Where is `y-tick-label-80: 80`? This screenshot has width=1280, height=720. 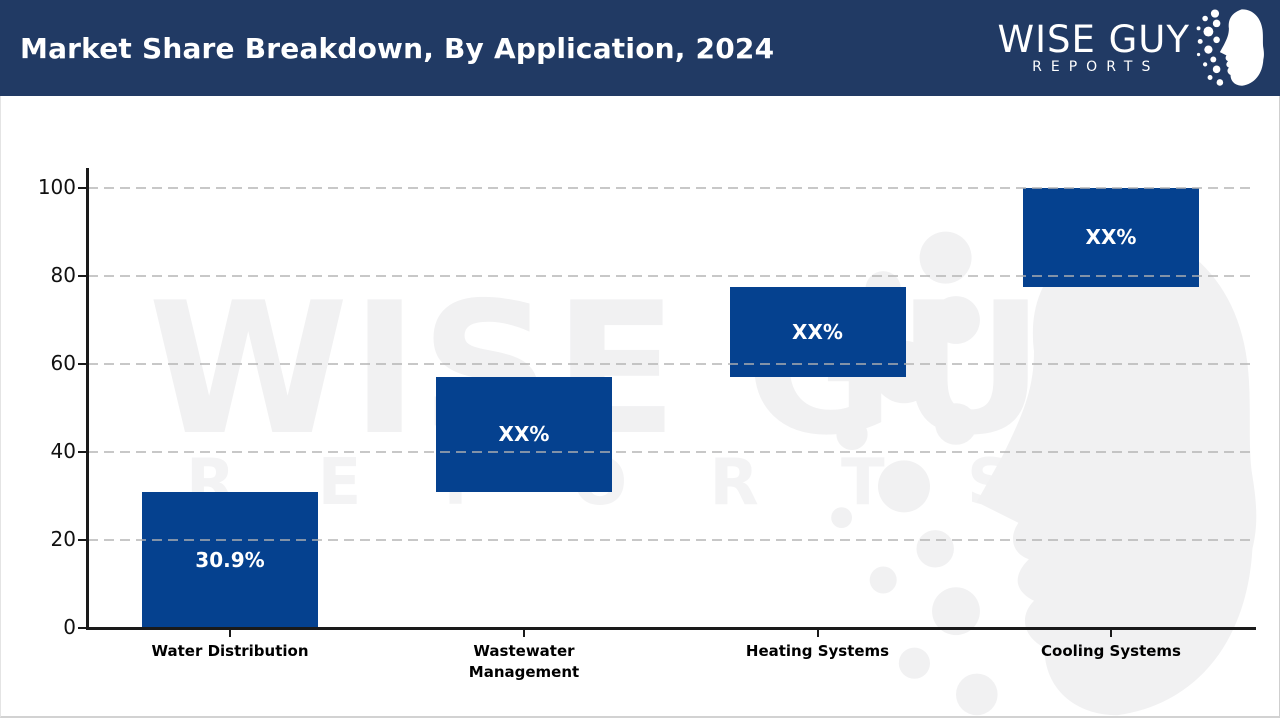 y-tick-label-80: 80 is located at coordinates (63, 274).